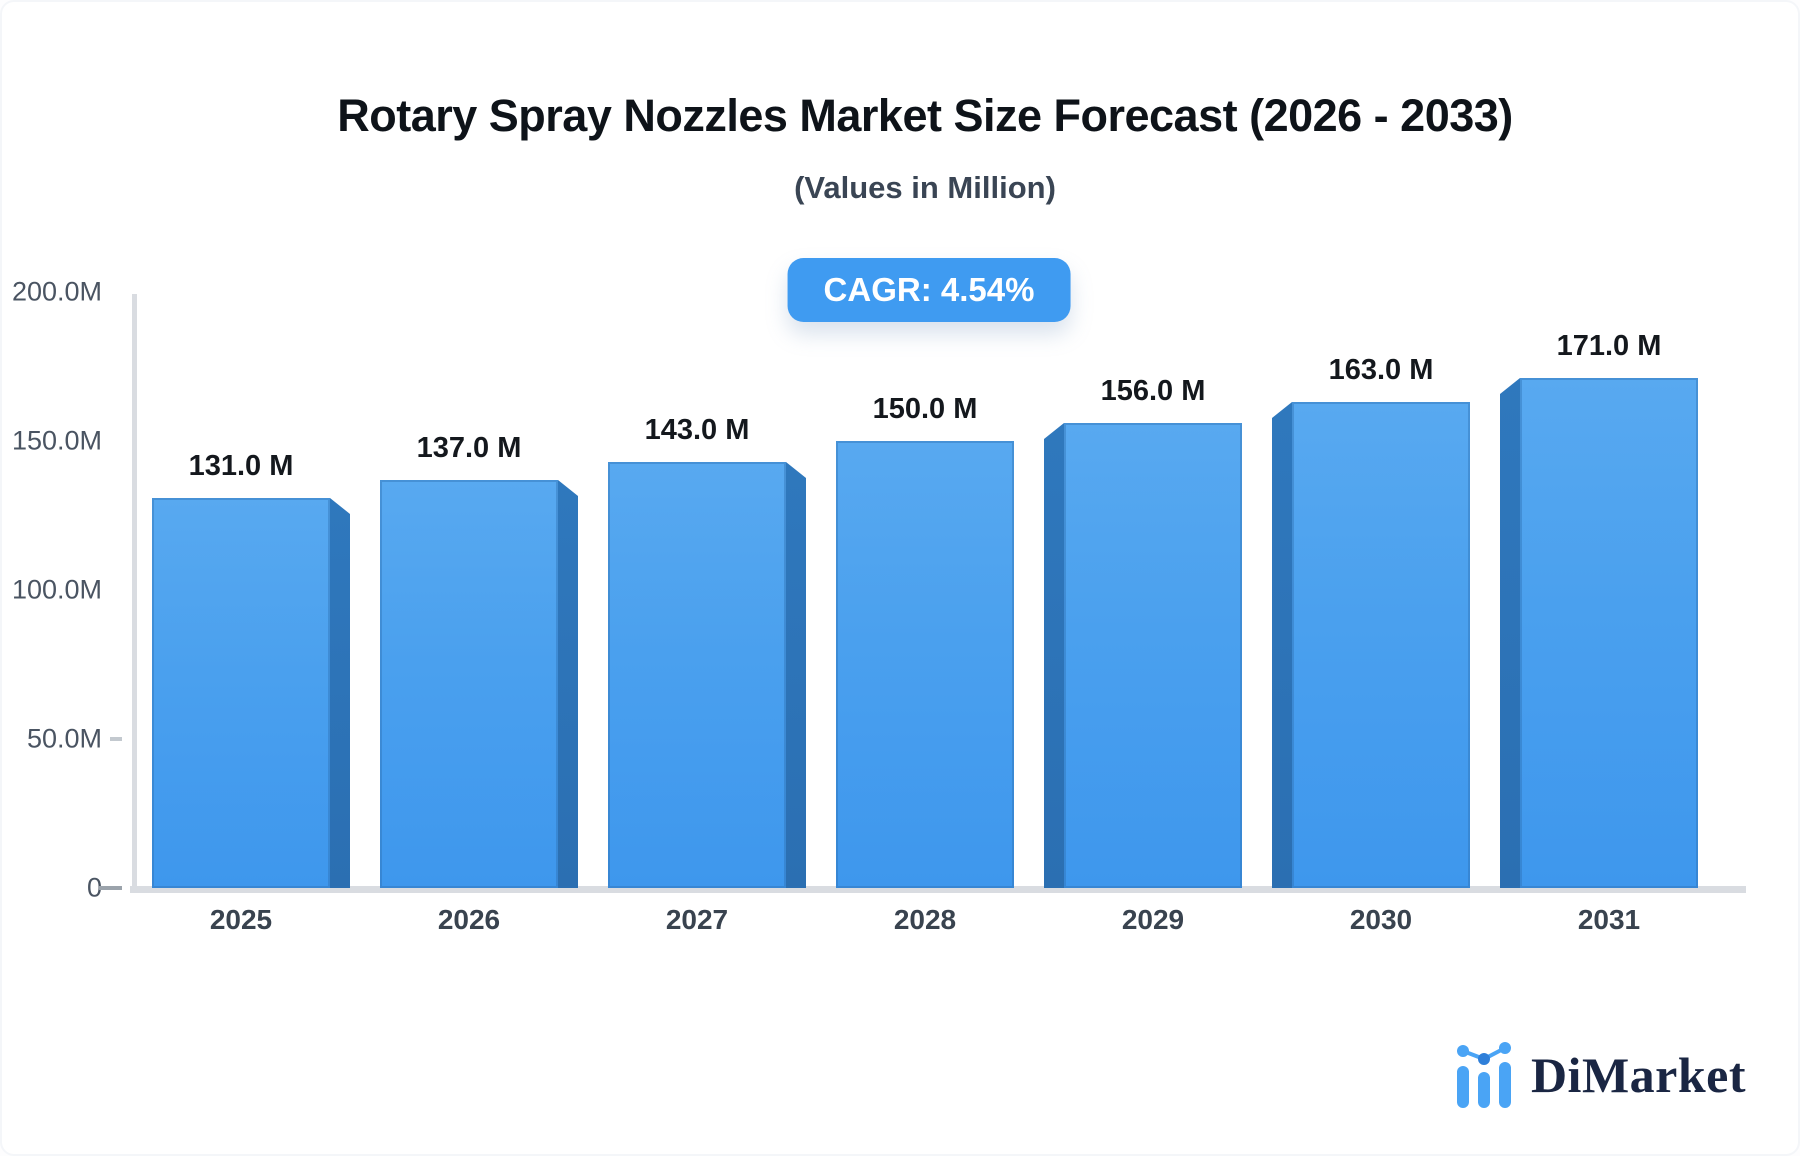 This screenshot has height=1156, width=1800. I want to click on bar-value-label: 150.0 M, so click(925, 409).